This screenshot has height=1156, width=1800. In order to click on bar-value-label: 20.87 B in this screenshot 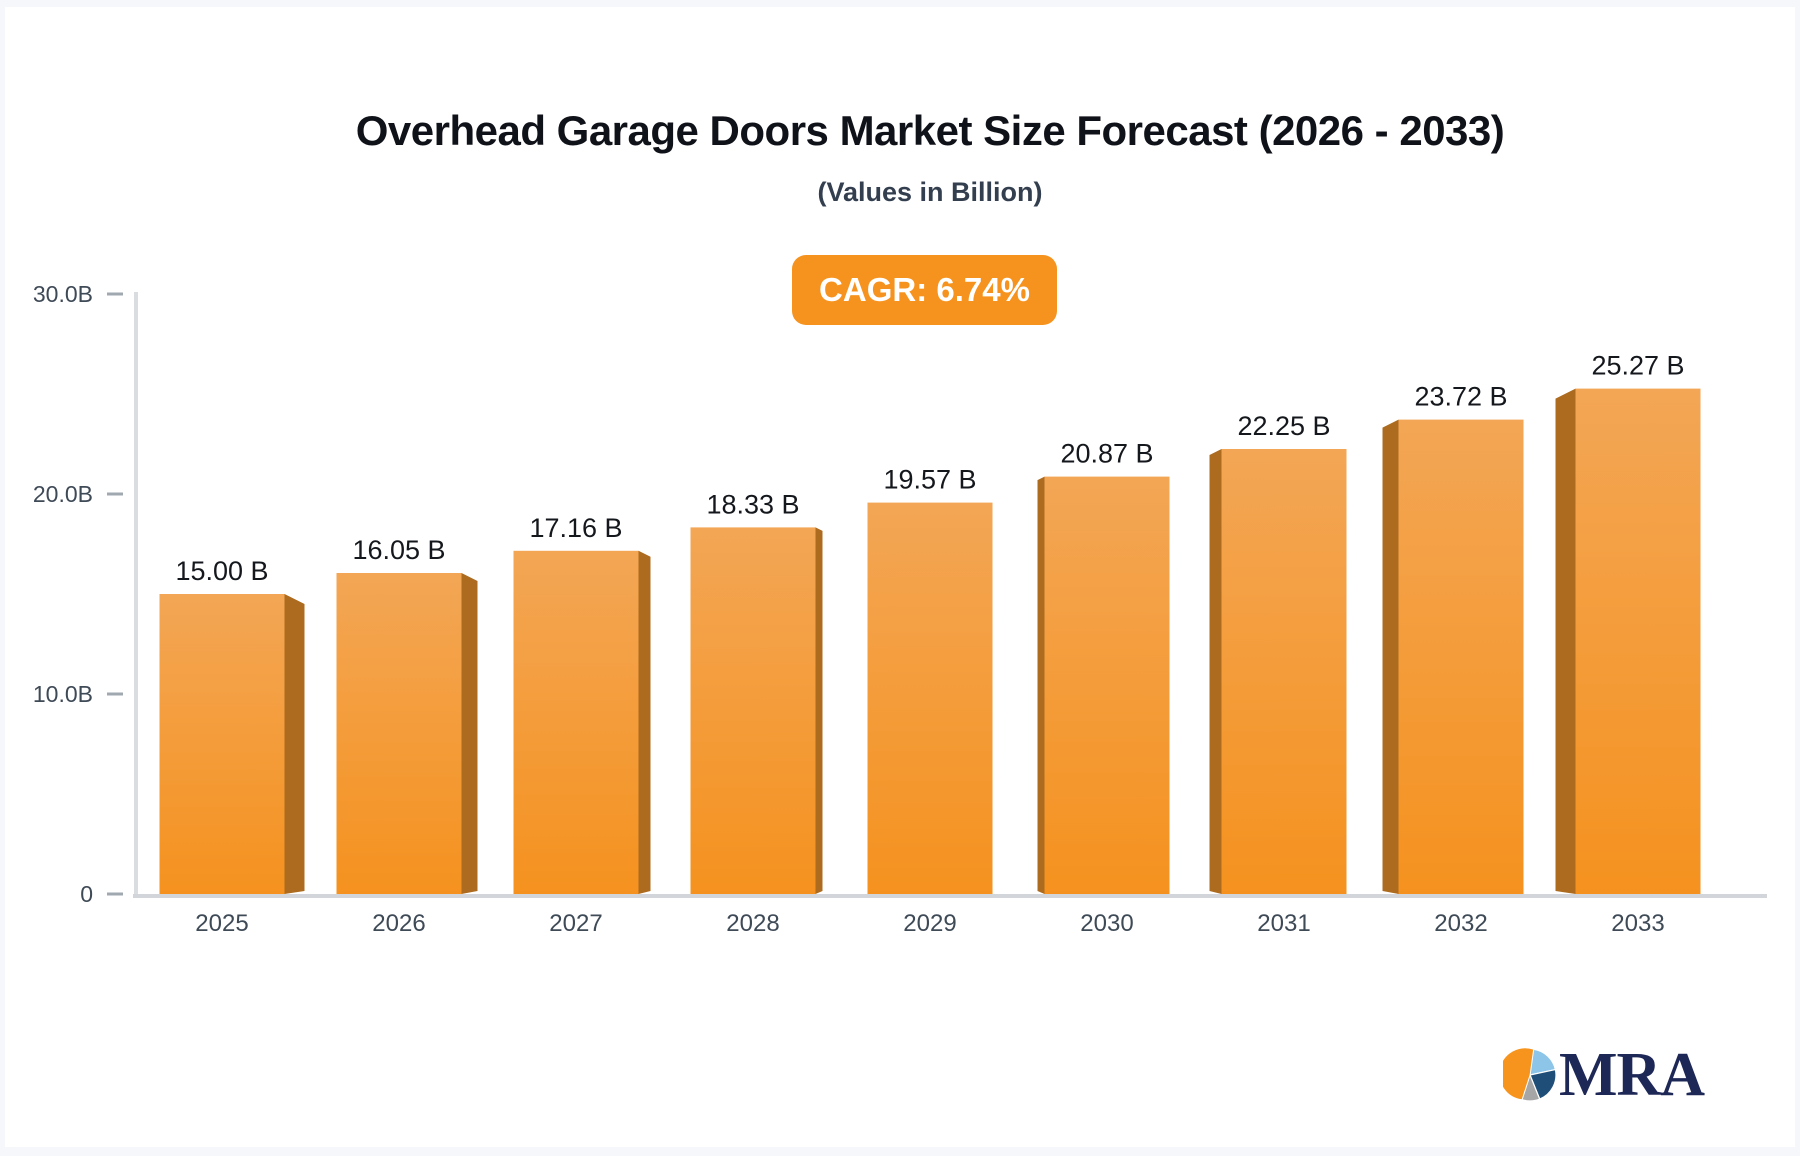, I will do `click(1106, 454)`.